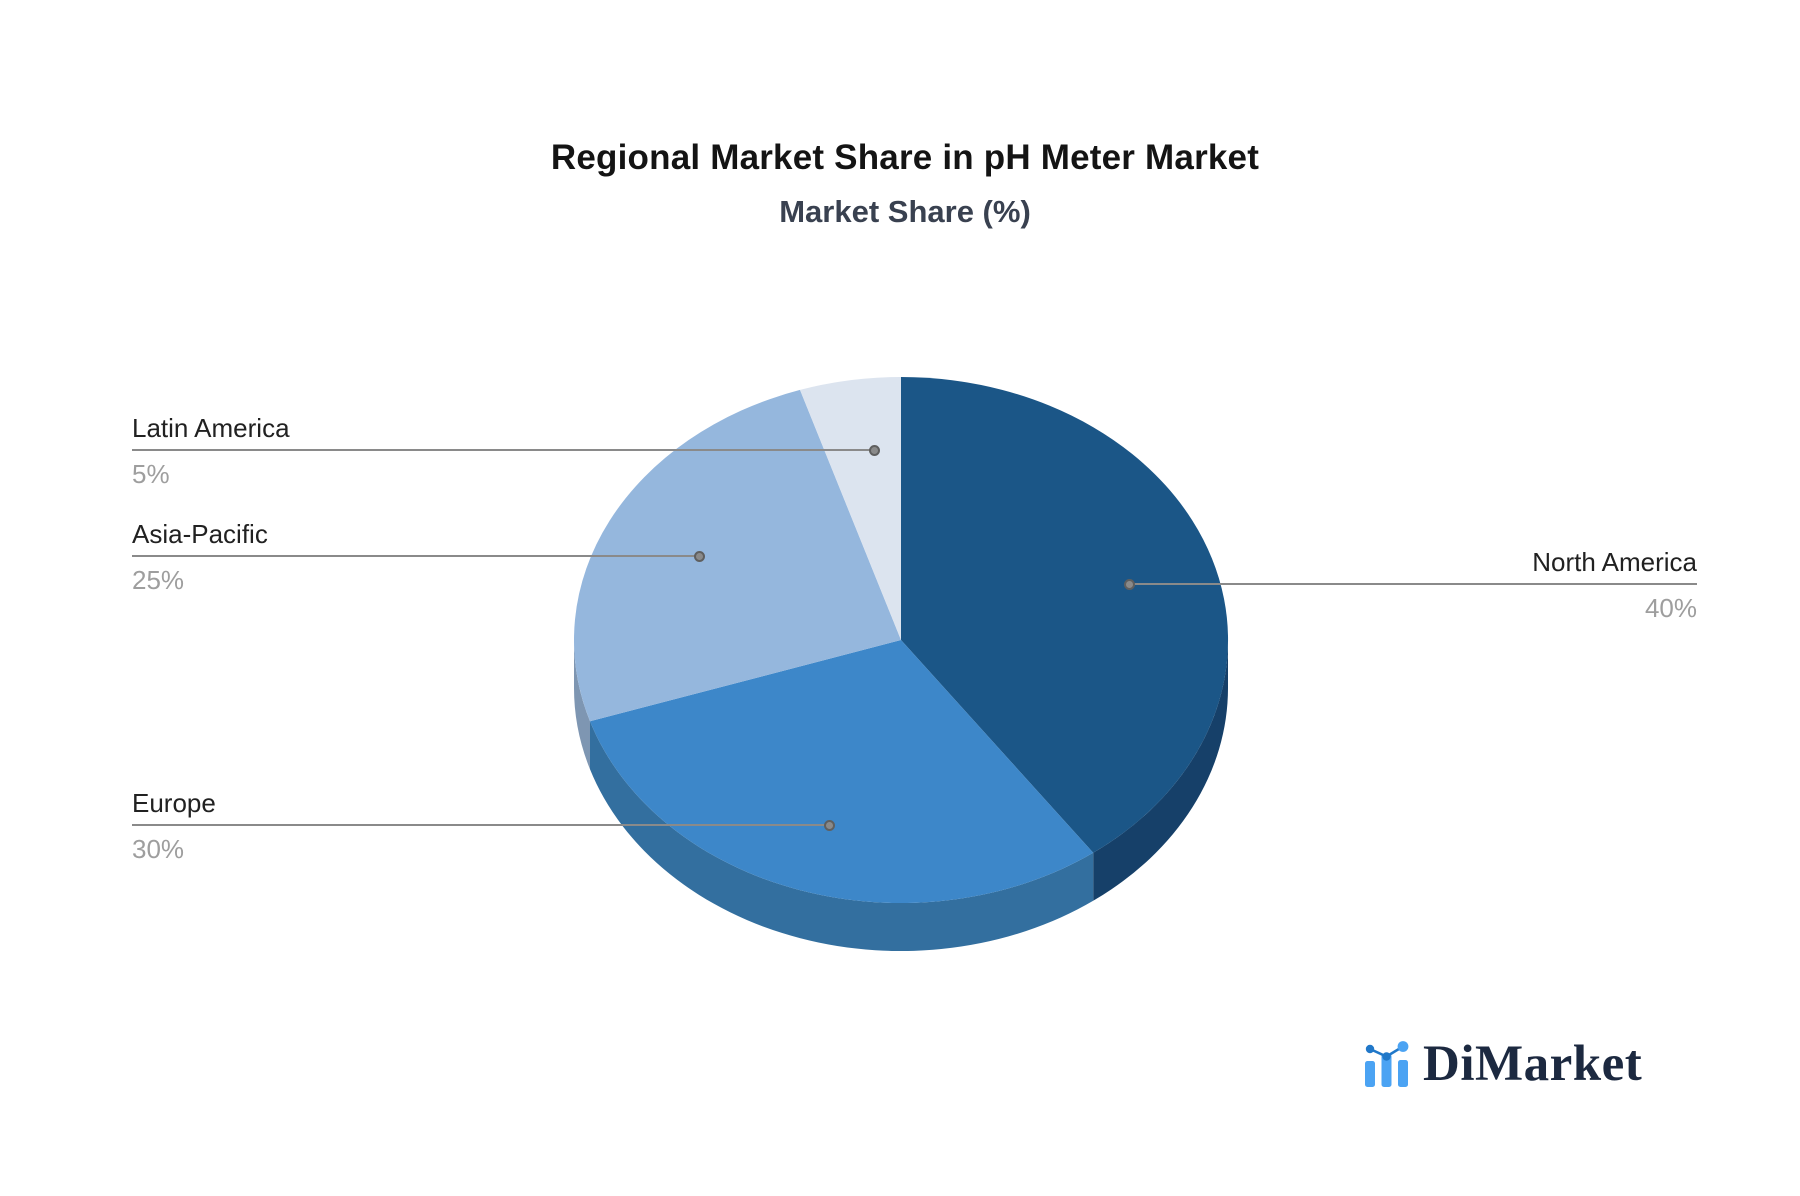 The width and height of the screenshot is (1800, 1196). I want to click on label-asia-pacific: Asia-Pacific 25%, so click(418, 557).